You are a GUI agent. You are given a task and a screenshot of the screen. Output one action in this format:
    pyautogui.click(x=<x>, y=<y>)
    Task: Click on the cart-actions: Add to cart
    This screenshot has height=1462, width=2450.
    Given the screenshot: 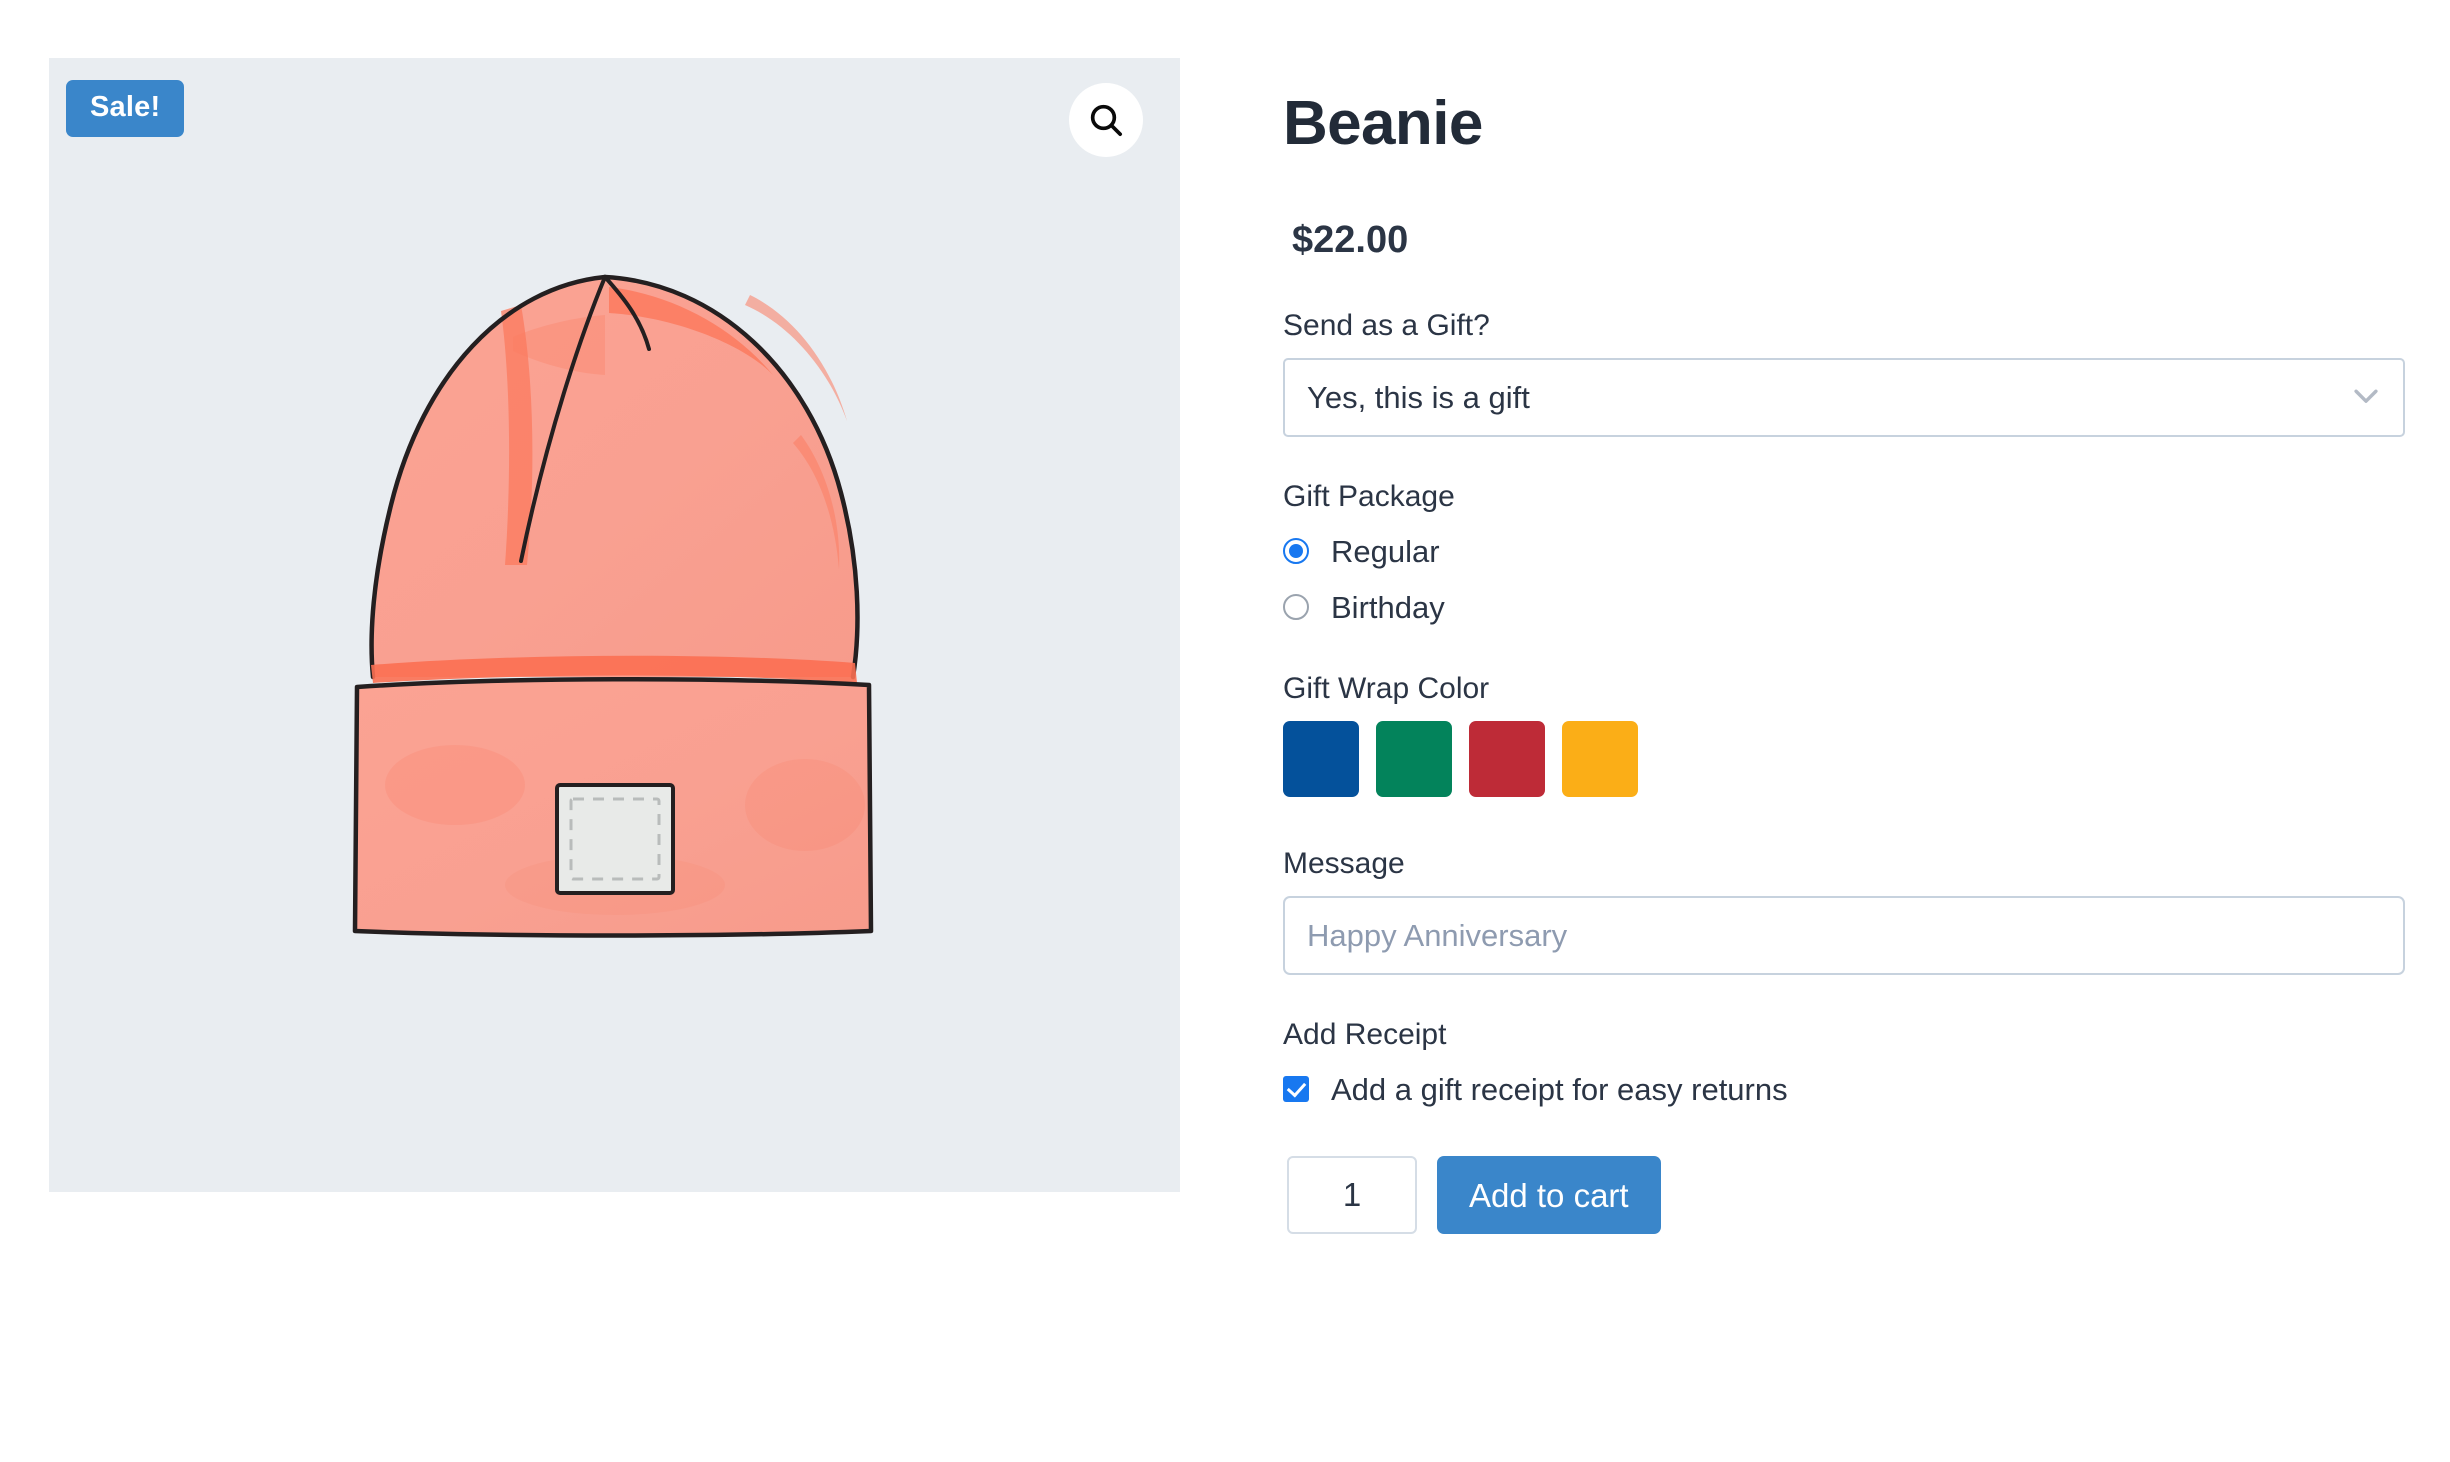 What is the action you would take?
    pyautogui.click(x=1846, y=1195)
    